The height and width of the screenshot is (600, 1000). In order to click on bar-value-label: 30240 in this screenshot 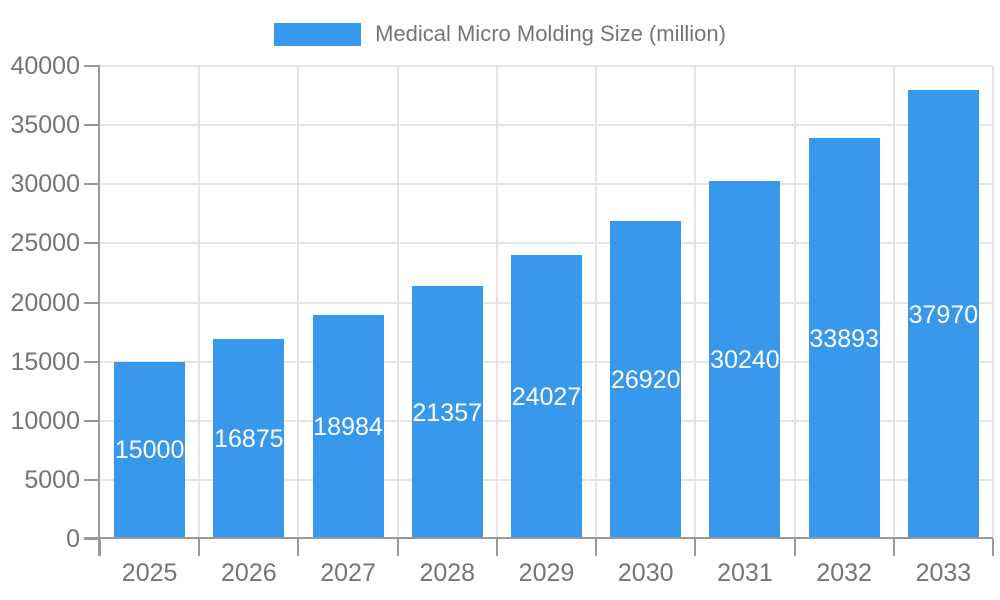, I will do `click(745, 360)`.